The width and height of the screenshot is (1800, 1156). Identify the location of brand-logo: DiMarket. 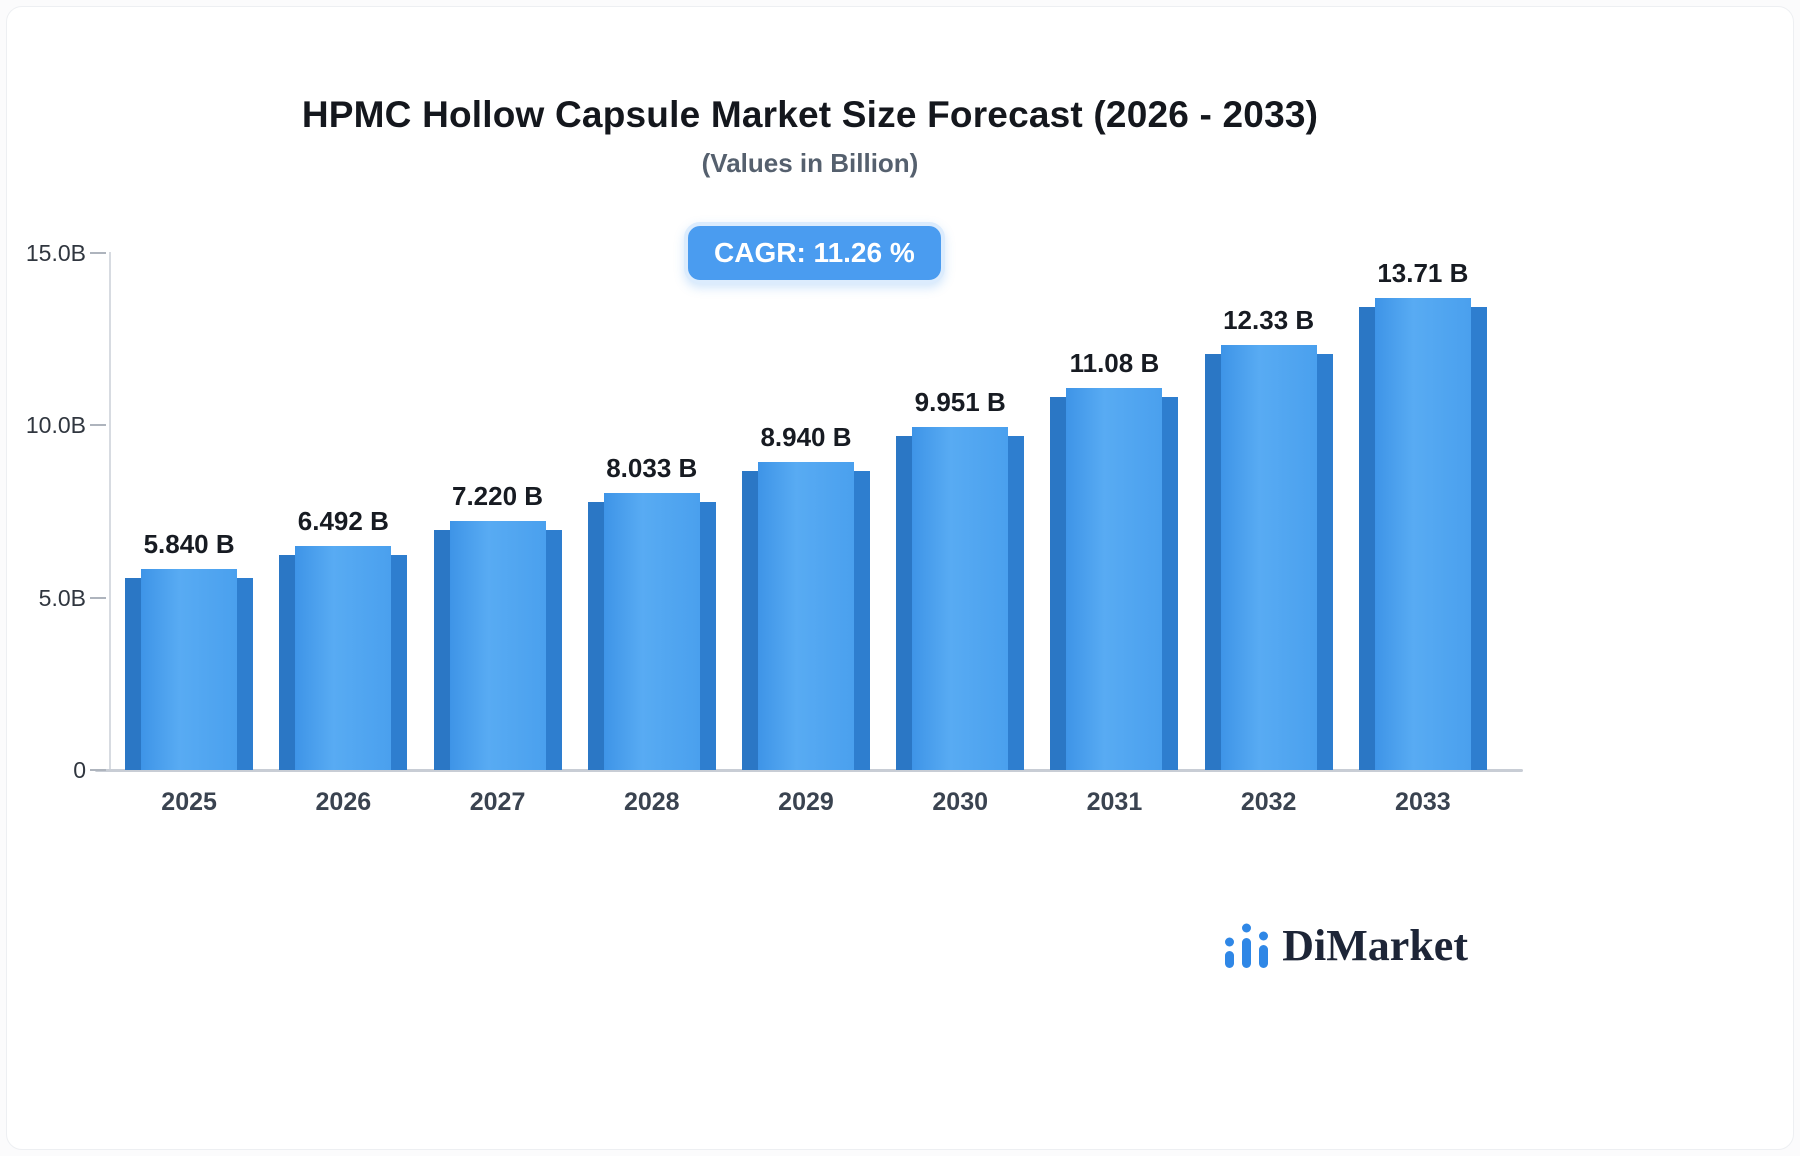
(1345, 942).